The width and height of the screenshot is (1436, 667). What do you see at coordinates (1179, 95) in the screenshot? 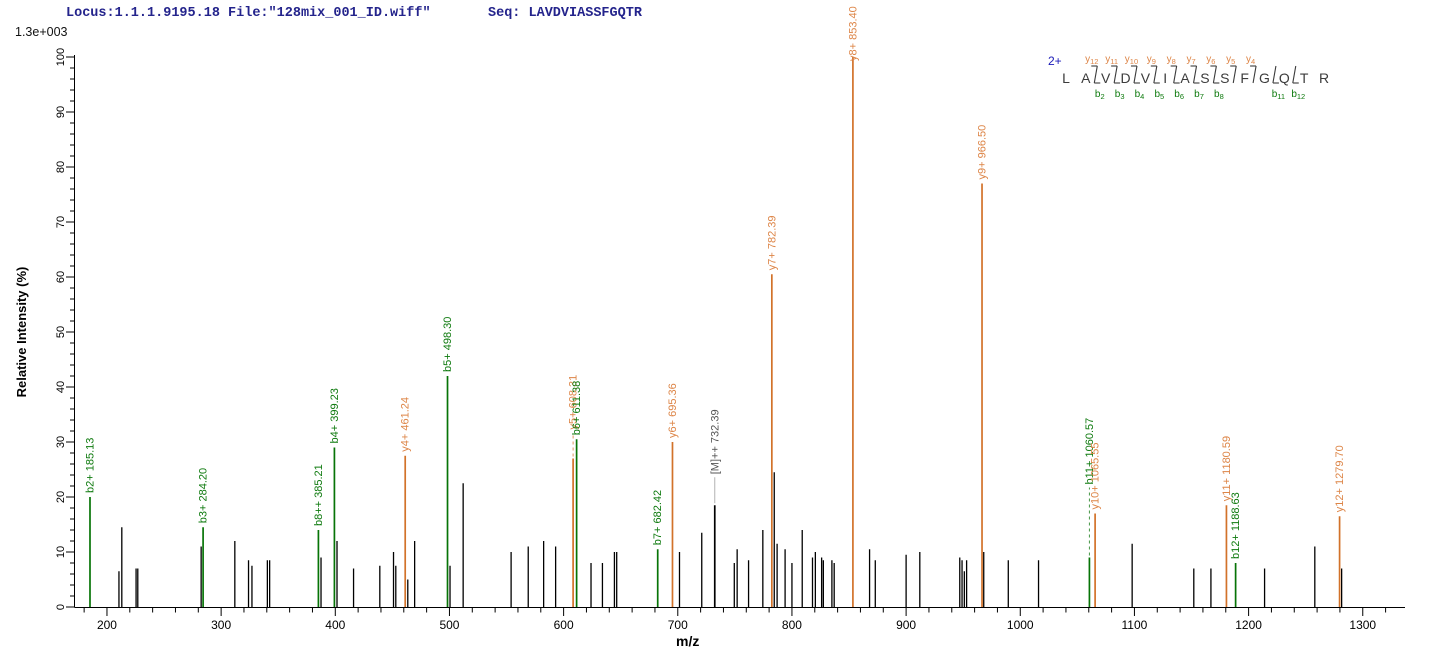
I see `fragment-ion-label: b6` at bounding box center [1179, 95].